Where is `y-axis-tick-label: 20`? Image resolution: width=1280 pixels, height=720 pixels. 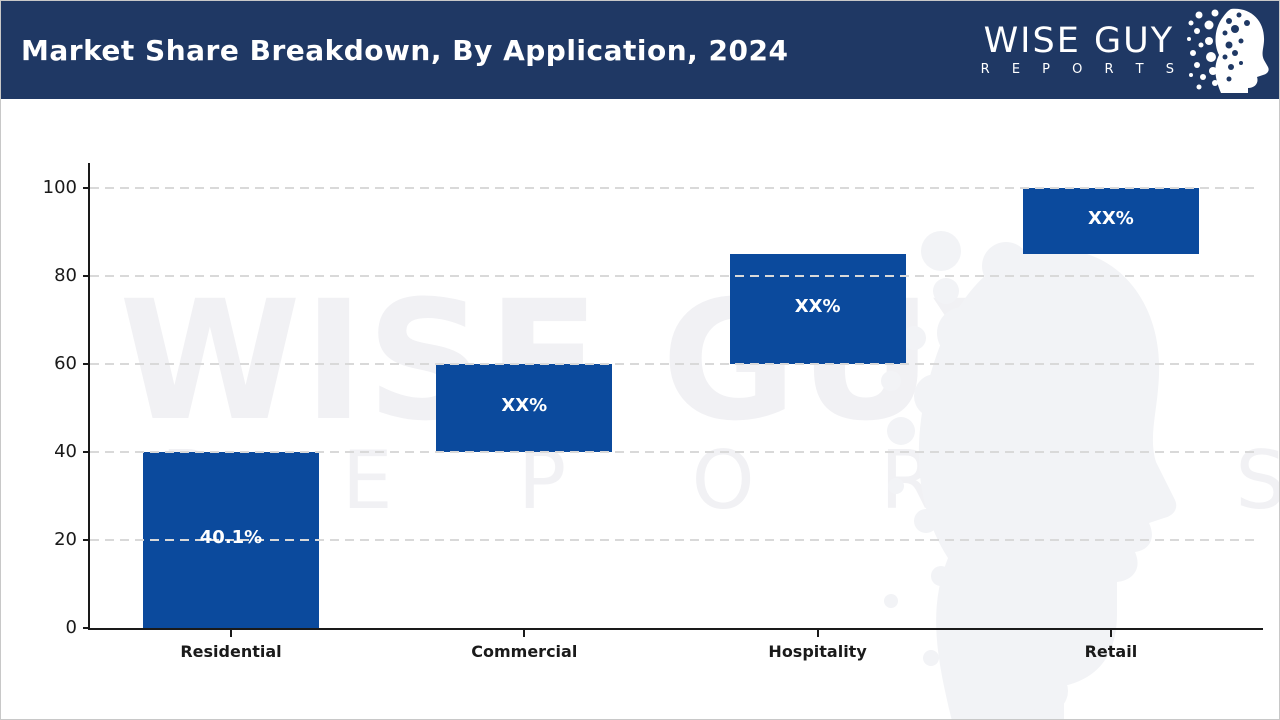 y-axis-tick-label: 20 is located at coordinates (65, 539).